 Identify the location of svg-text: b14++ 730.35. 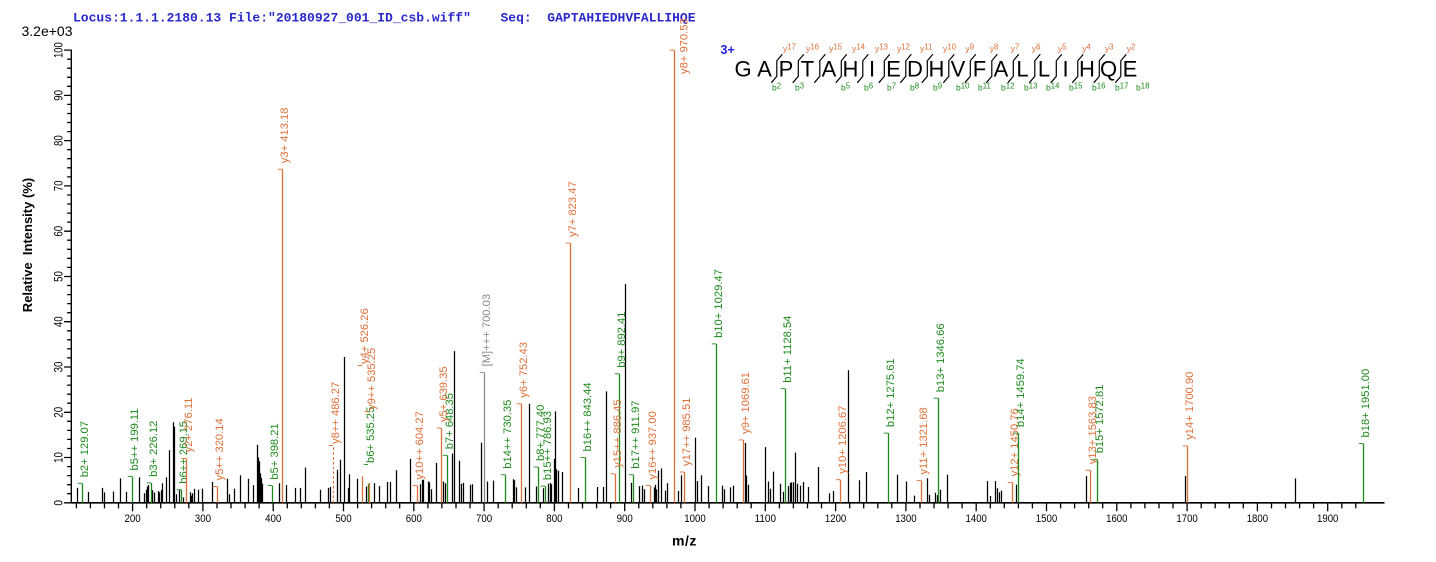
(508, 434).